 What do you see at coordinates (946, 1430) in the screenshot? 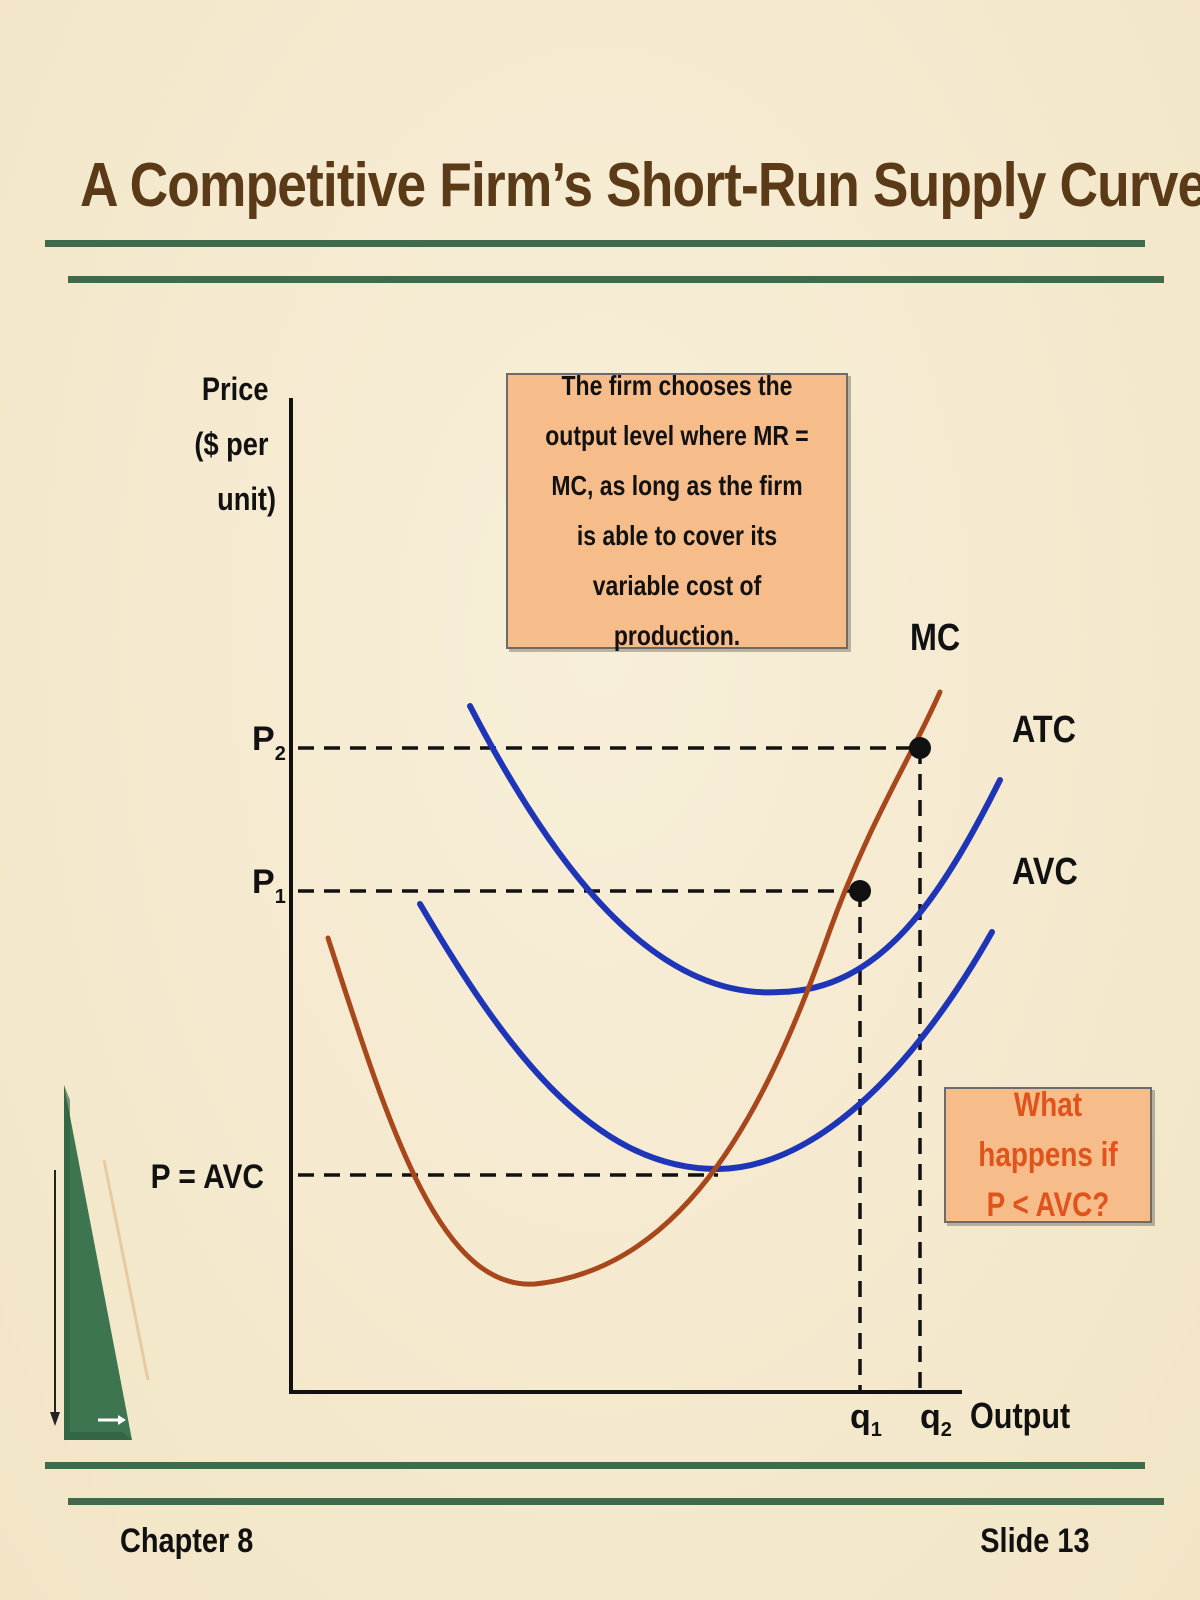
I see `q2-subscript: 2` at bounding box center [946, 1430].